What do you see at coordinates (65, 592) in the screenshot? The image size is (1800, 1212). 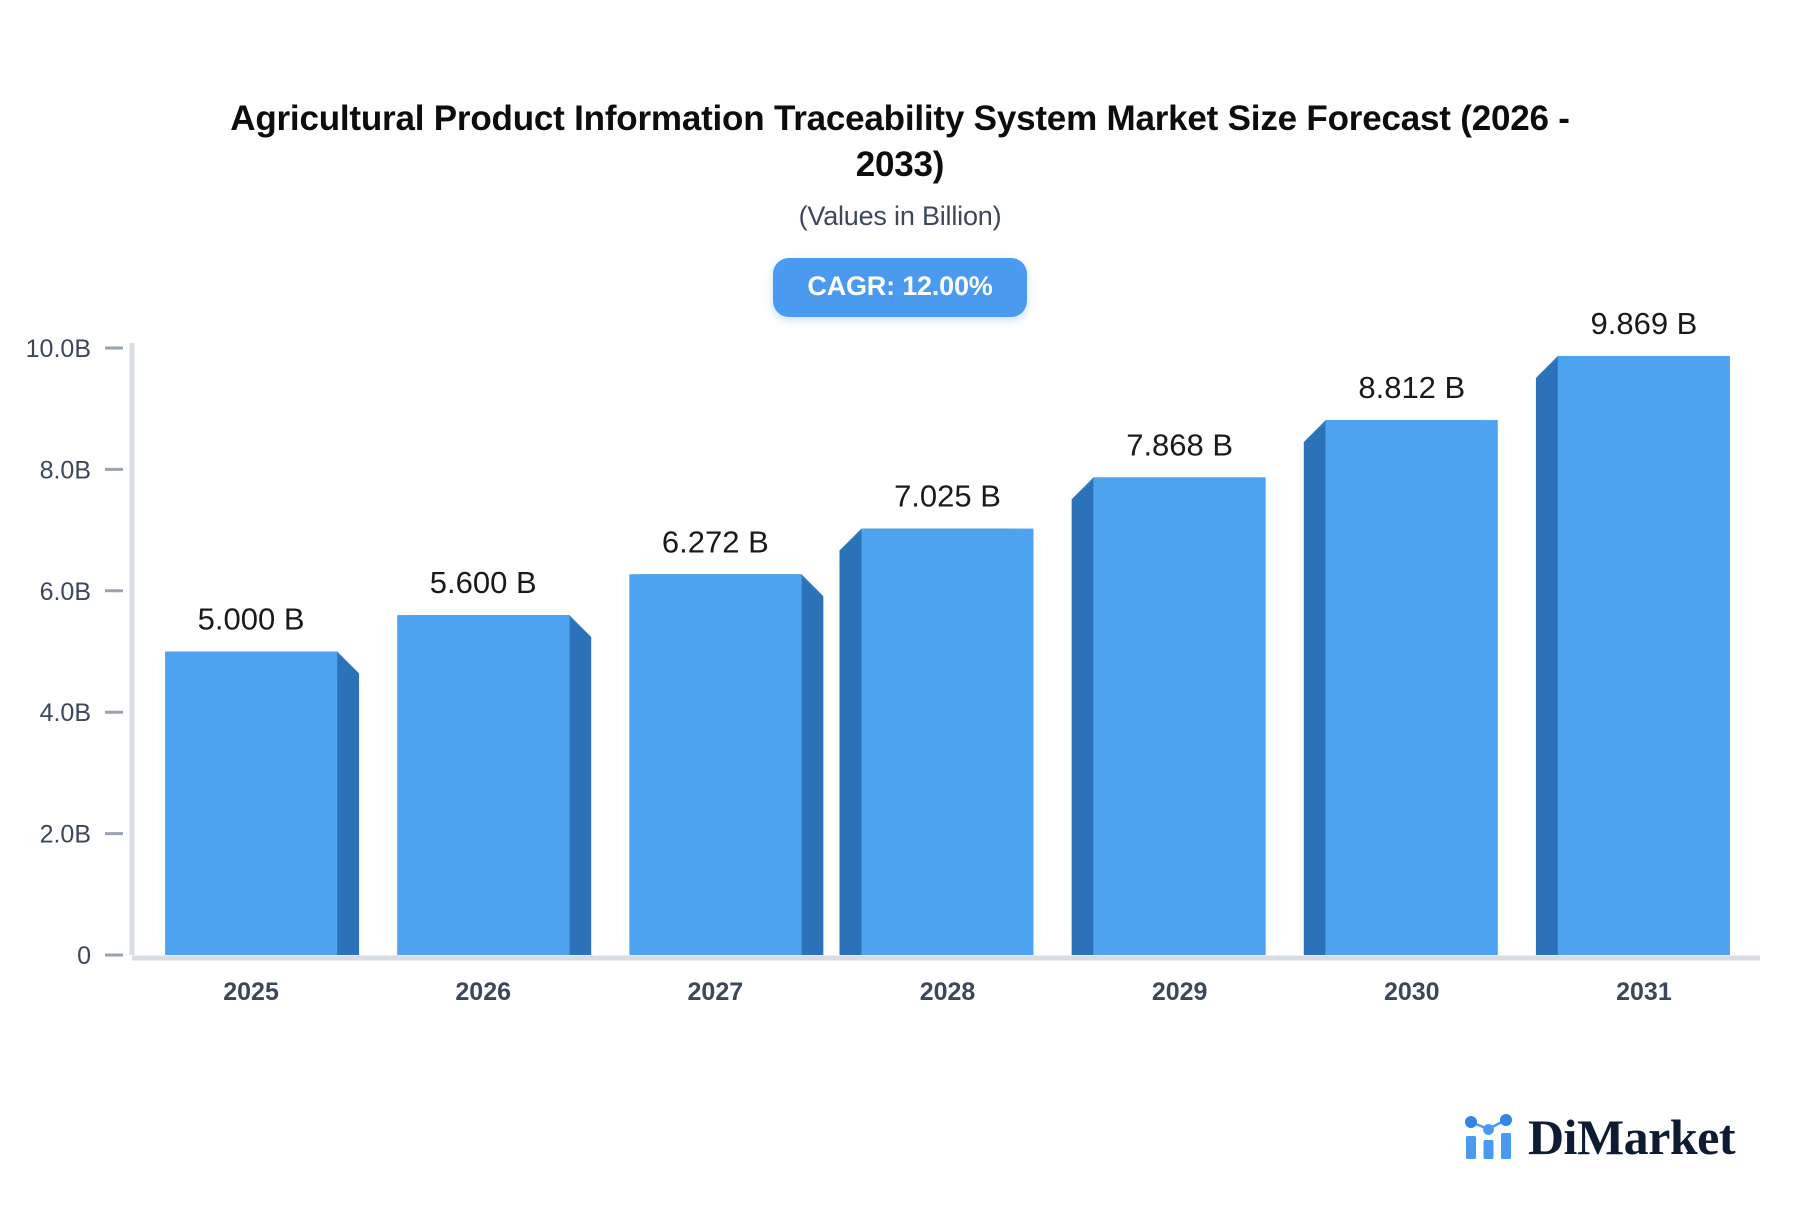 I see `y-axis-tick-label: 6.0B` at bounding box center [65, 592].